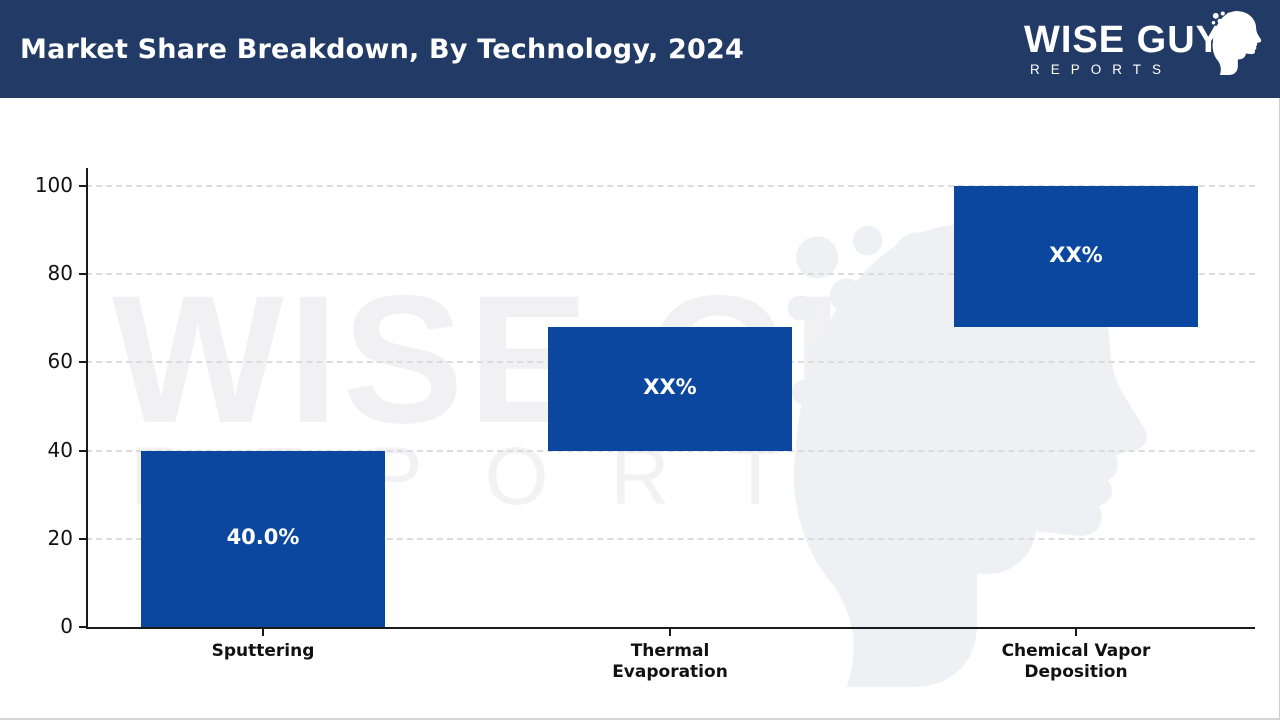 This screenshot has width=1280, height=720. I want to click on wiseguy-logo-svg: WISE GUY REPORTS, so click(1143, 43).